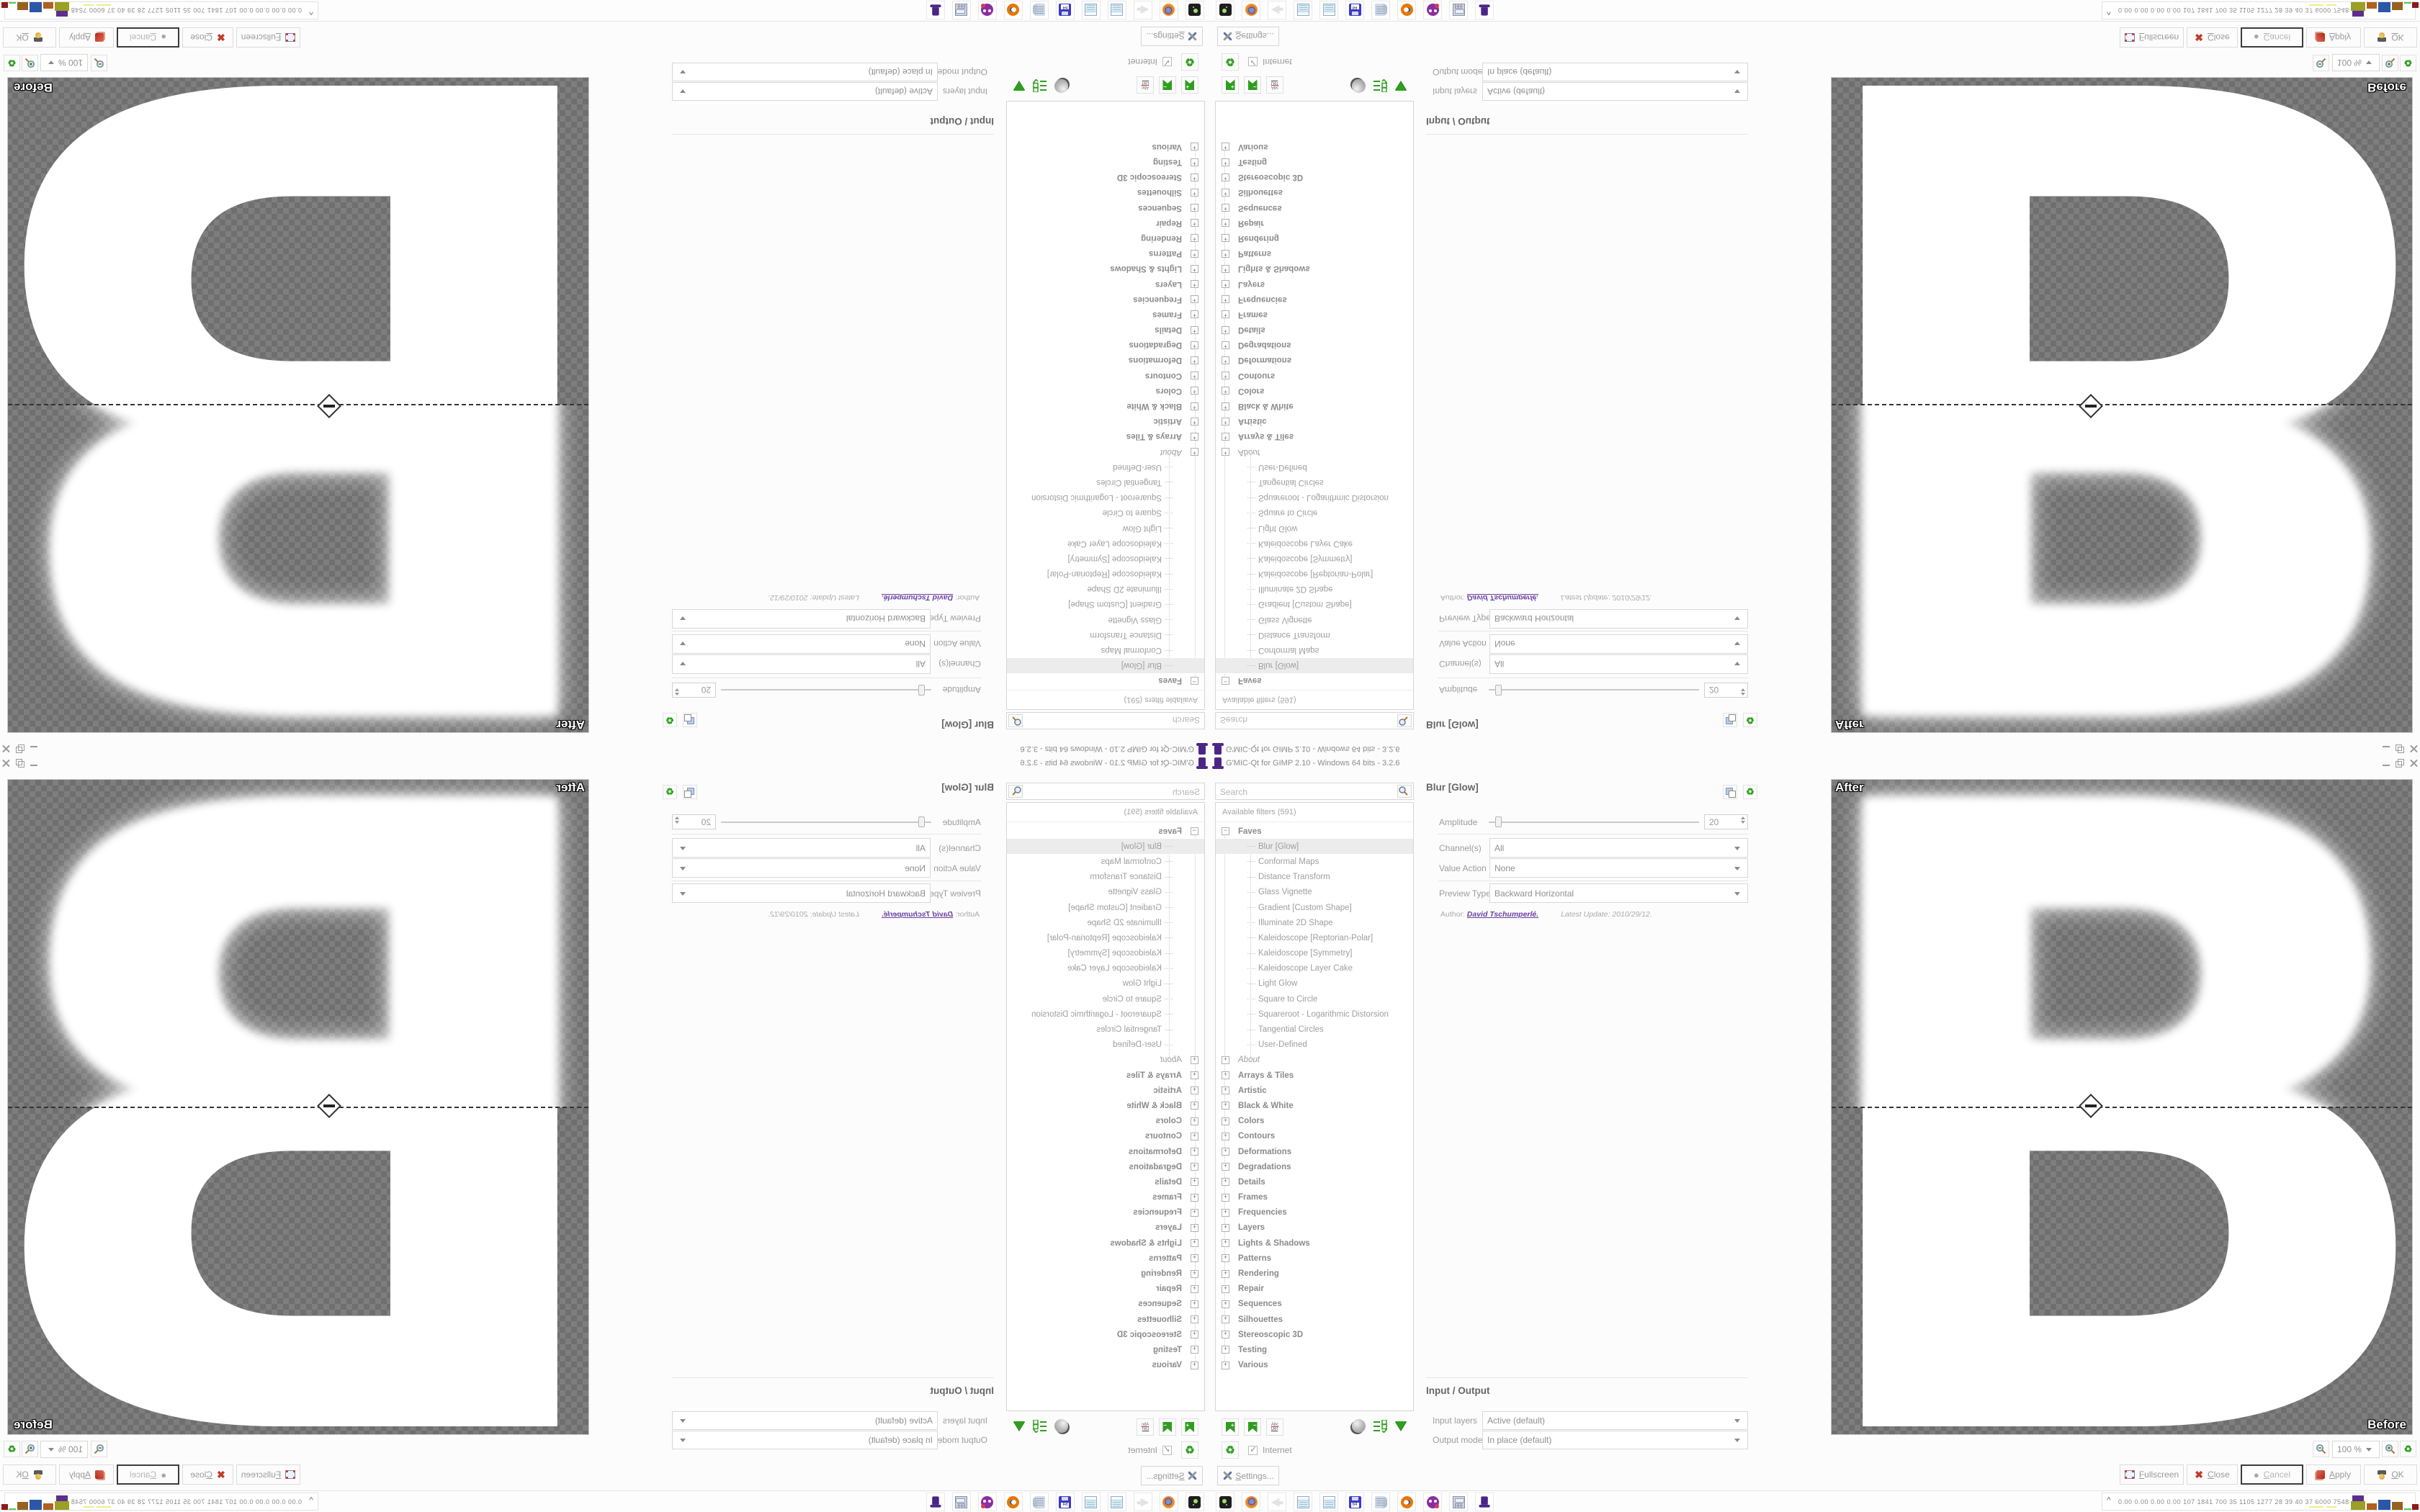 The image size is (2420, 1512). What do you see at coordinates (1314, 892) in the screenshot?
I see `filter-tree-item: Glass Vignette` at bounding box center [1314, 892].